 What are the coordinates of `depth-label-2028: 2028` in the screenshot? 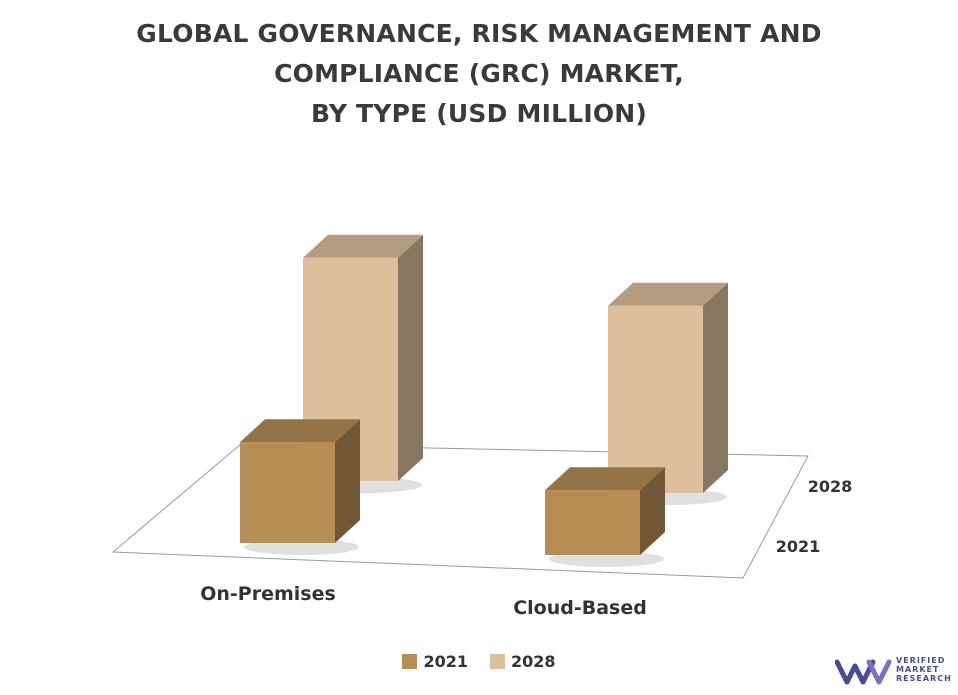 It's located at (830, 486).